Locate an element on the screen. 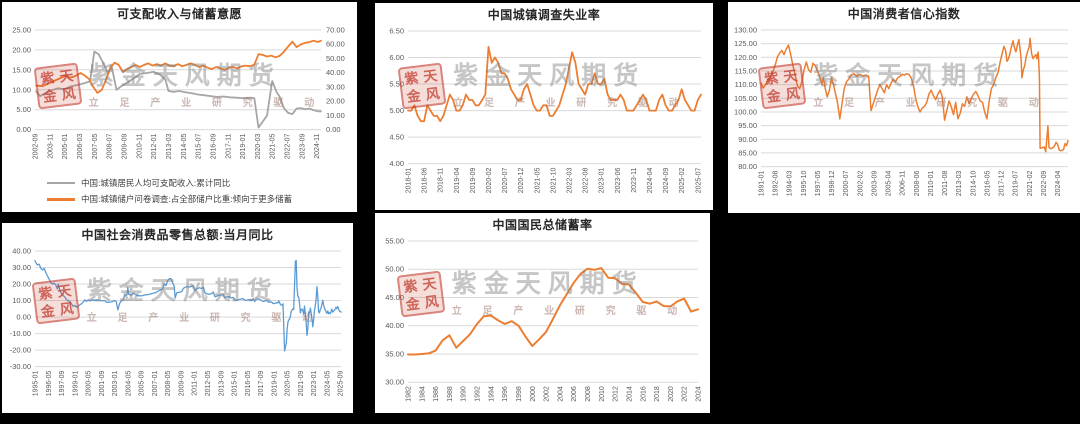 The image size is (1080, 424). svg-text: 2003-11 is located at coordinates (50, 145).